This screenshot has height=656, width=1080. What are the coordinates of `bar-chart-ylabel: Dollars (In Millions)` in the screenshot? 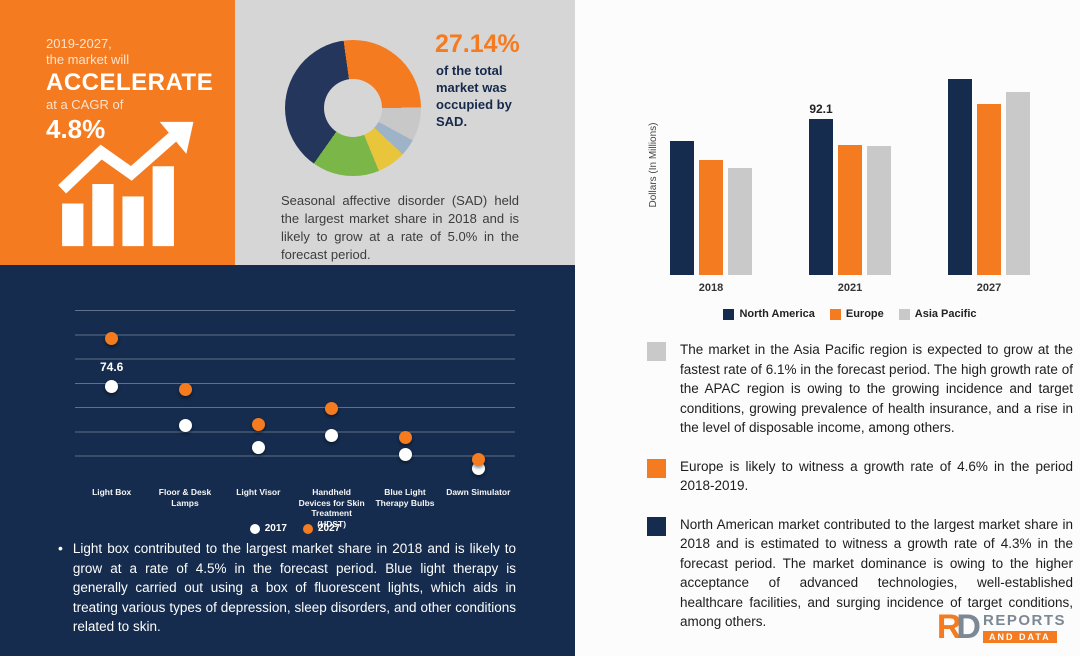 It's located at (653, 165).